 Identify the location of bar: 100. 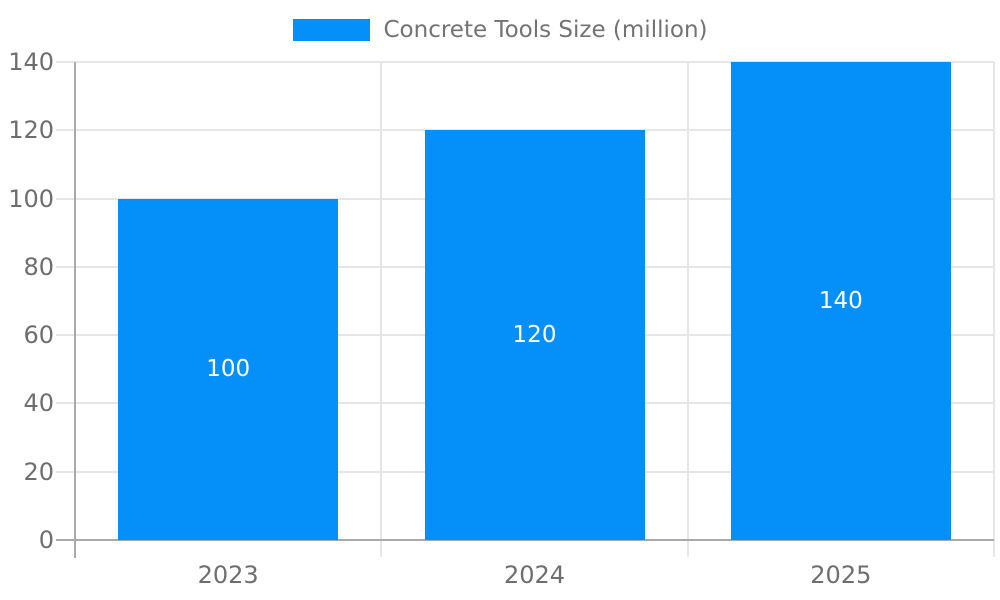
(228, 369).